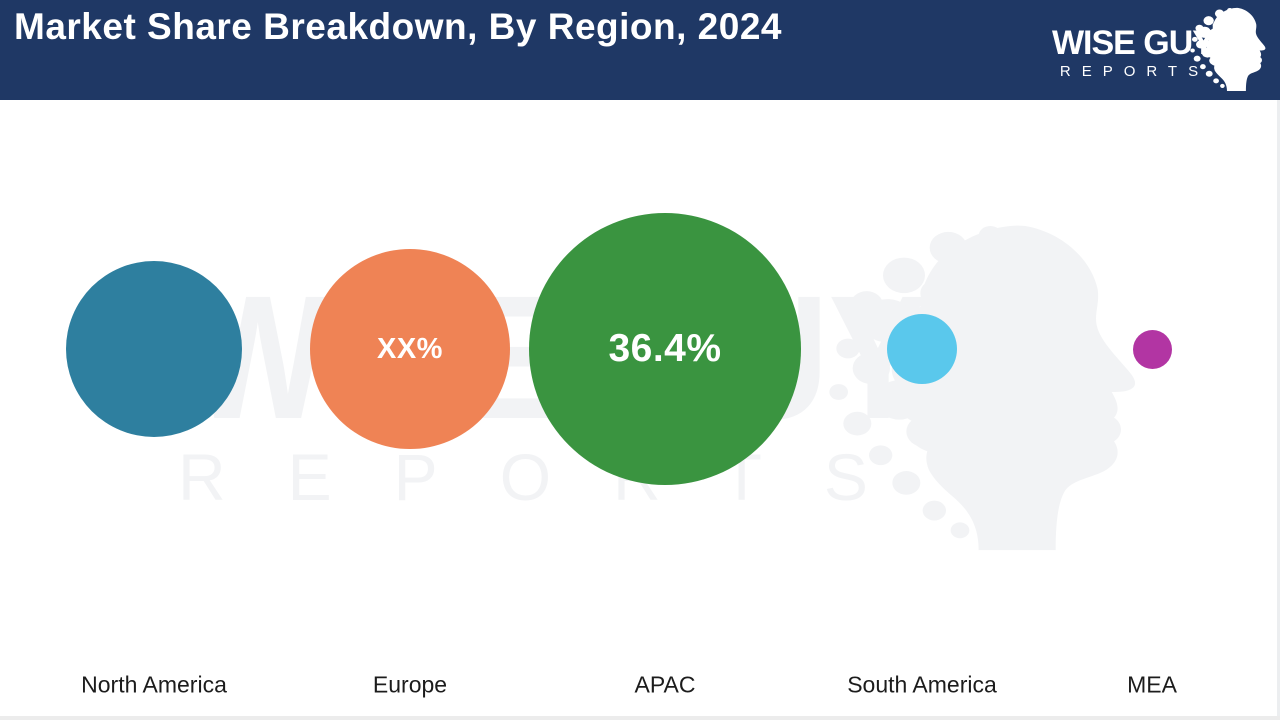 The height and width of the screenshot is (720, 1280). Describe the element at coordinates (1152, 684) in the screenshot. I see `region-label-mea: MEA` at that location.